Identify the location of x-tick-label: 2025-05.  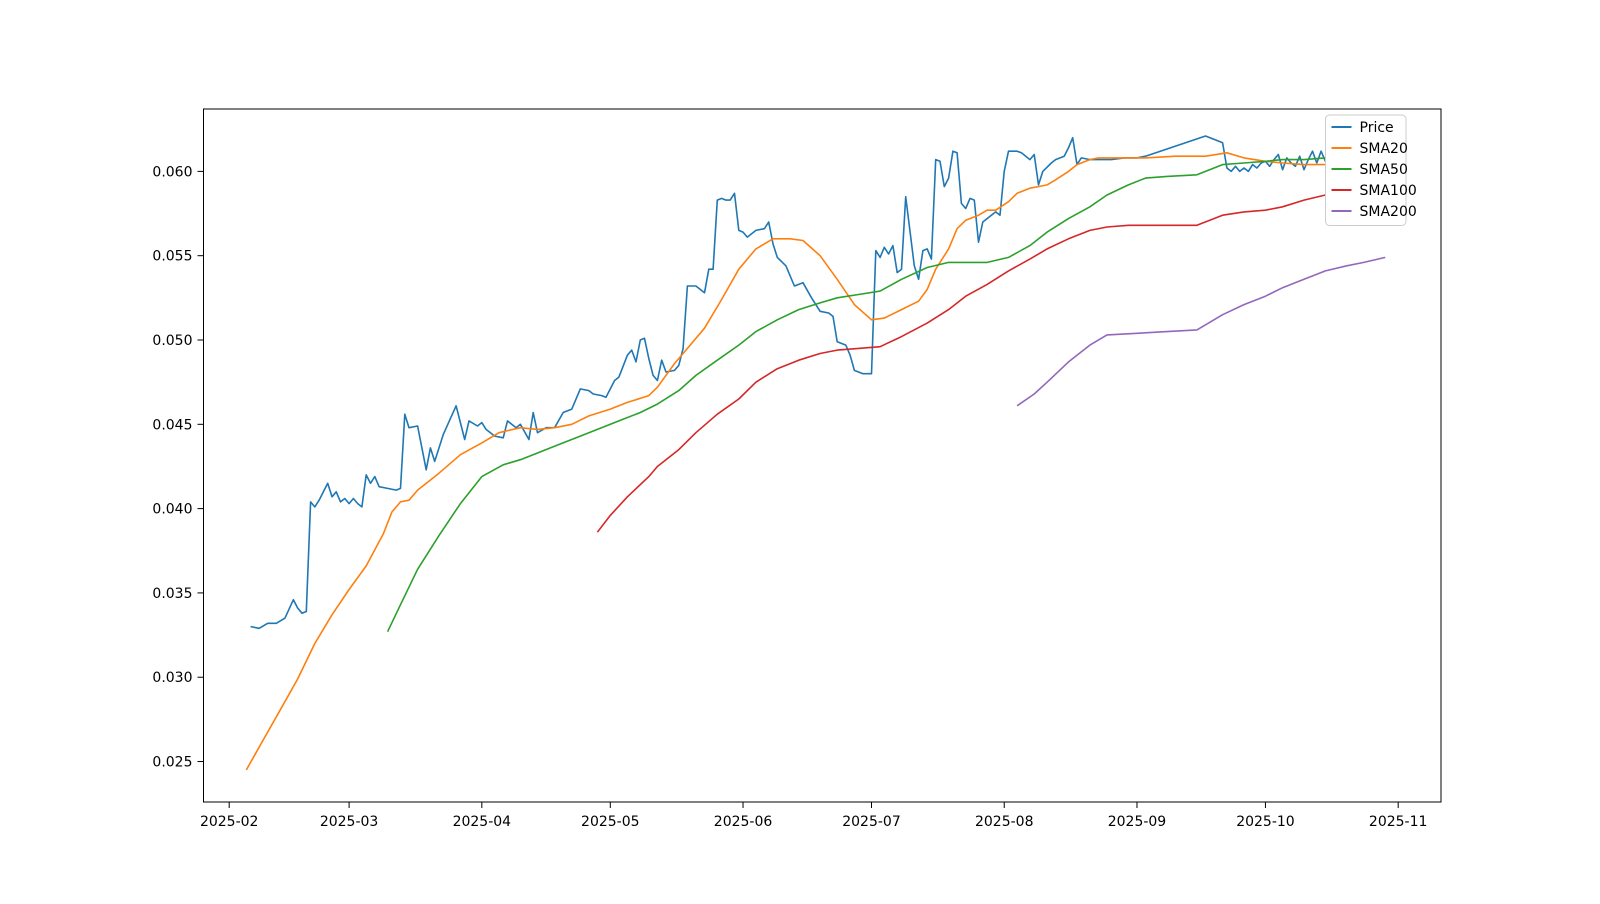
(610, 822).